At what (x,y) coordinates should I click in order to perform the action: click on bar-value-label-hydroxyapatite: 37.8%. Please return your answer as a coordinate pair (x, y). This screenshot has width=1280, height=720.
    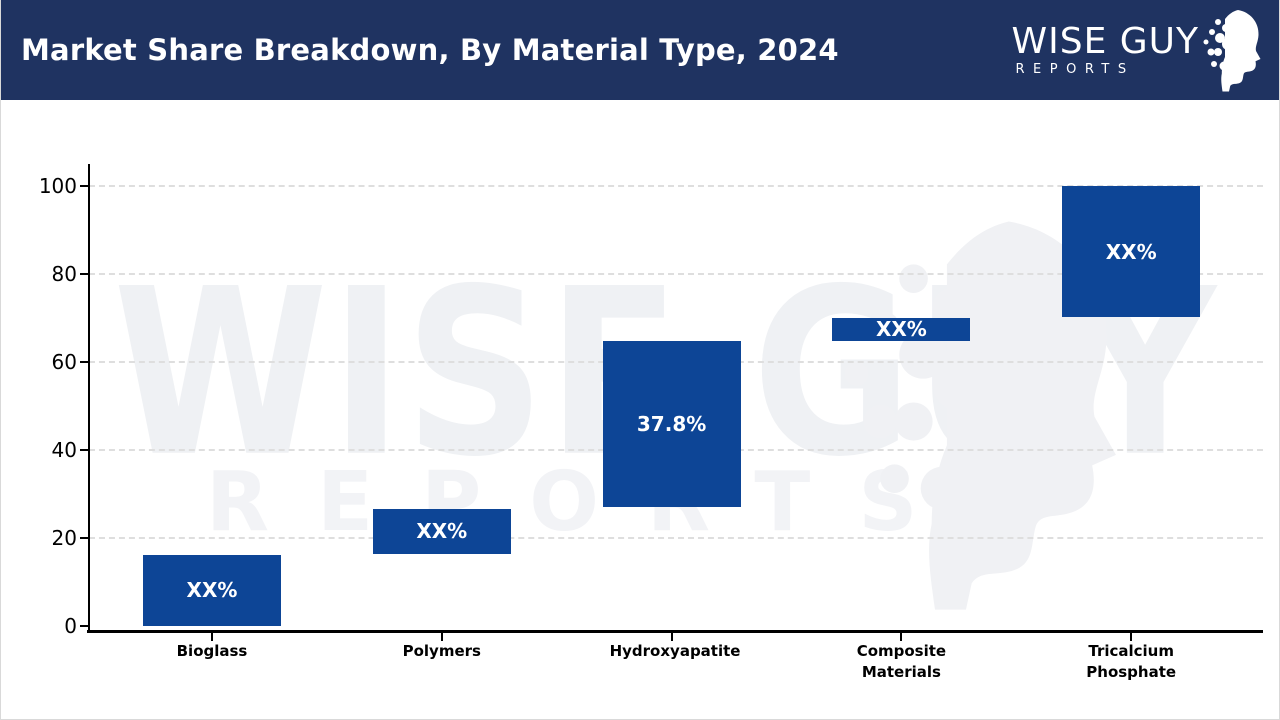
    Looking at the image, I should click on (671, 423).